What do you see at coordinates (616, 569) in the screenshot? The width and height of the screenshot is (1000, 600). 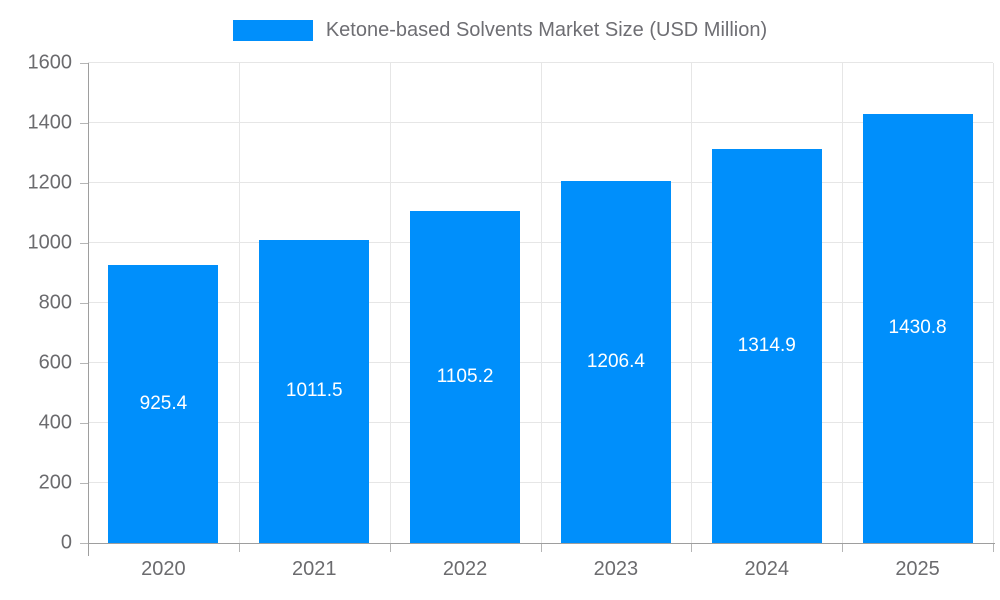 I see `x-tick-label: 2023` at bounding box center [616, 569].